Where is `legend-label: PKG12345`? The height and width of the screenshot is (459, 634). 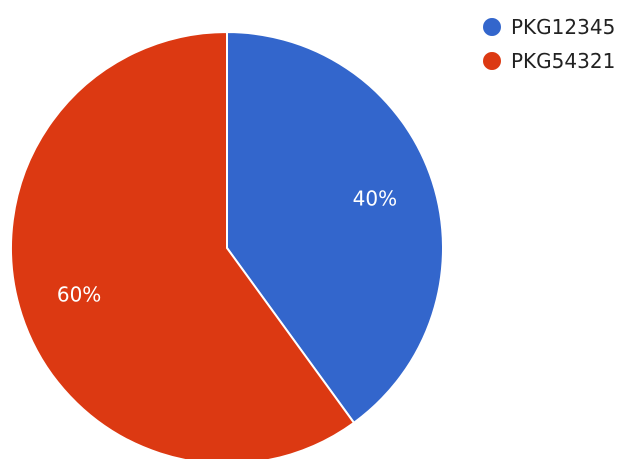 legend-label: PKG12345 is located at coordinates (563, 27).